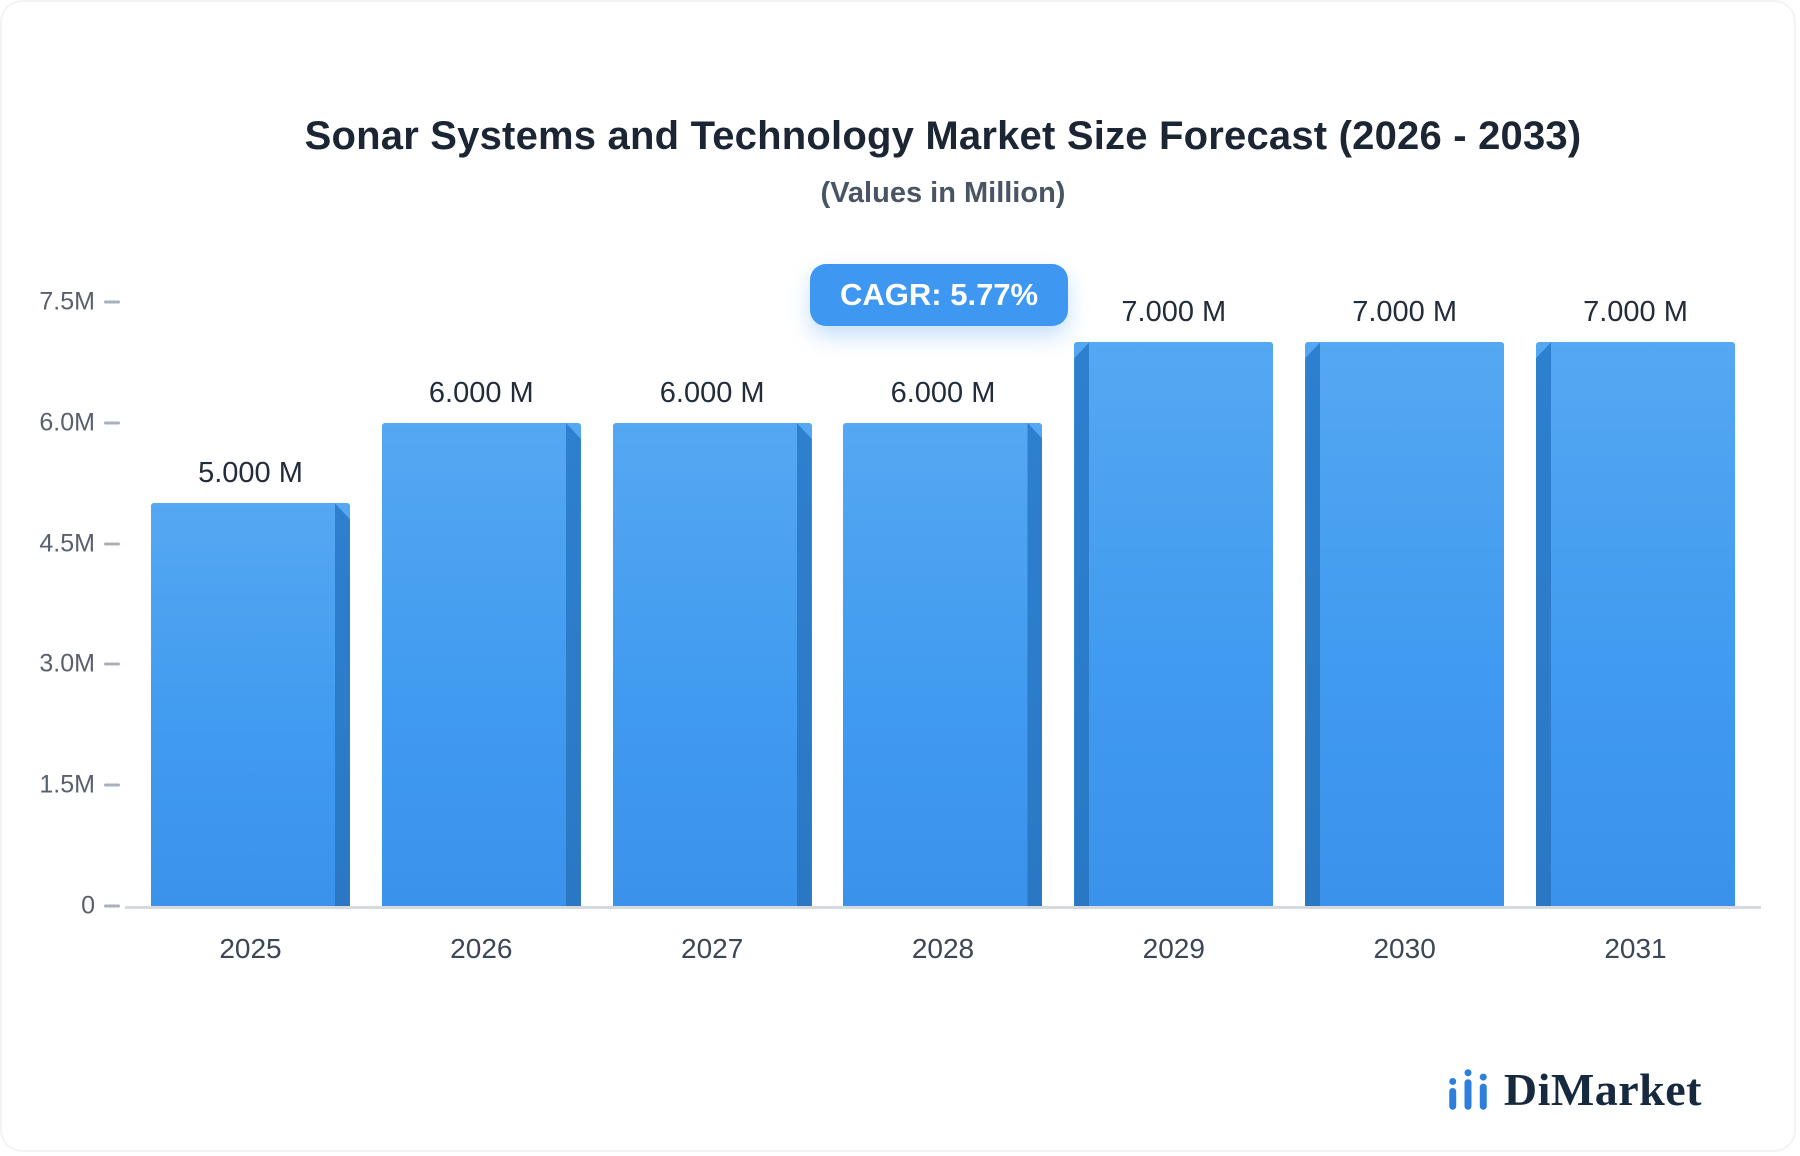 The image size is (1800, 1156). I want to click on brand-logo: DiMarket, so click(1573, 1089).